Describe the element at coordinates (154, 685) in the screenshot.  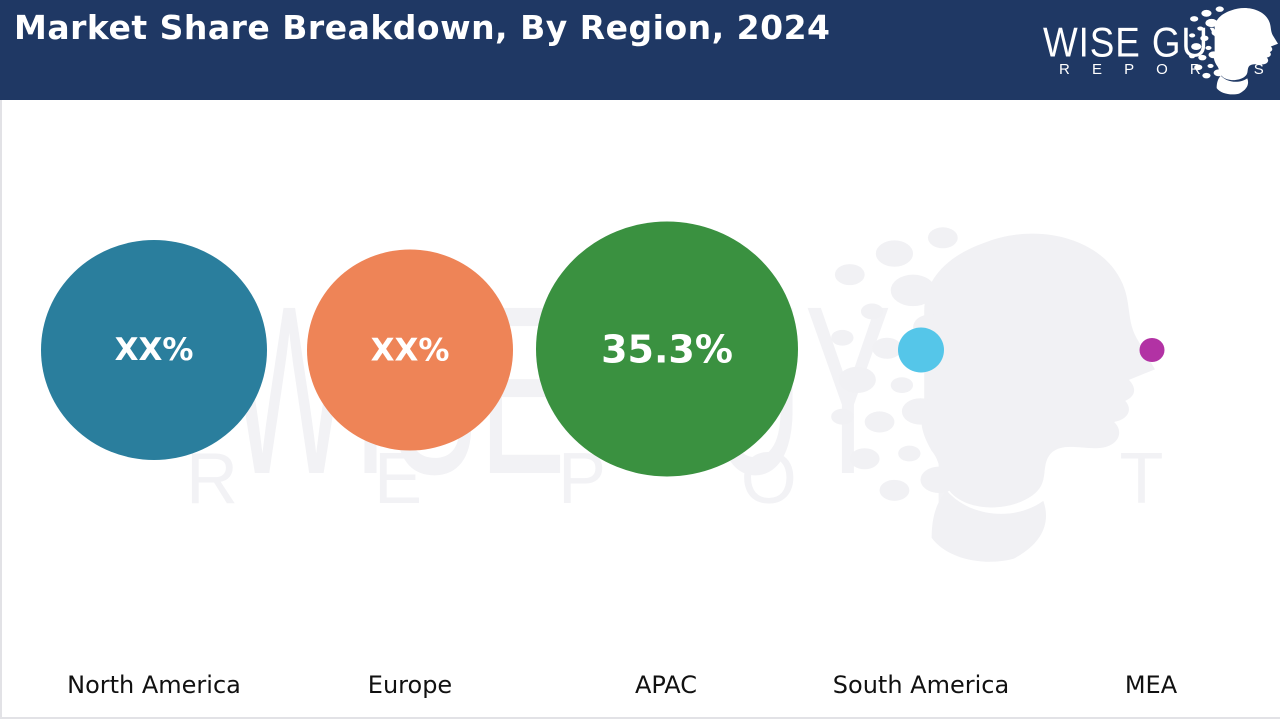
I see `category-label-north-america: North America` at that location.